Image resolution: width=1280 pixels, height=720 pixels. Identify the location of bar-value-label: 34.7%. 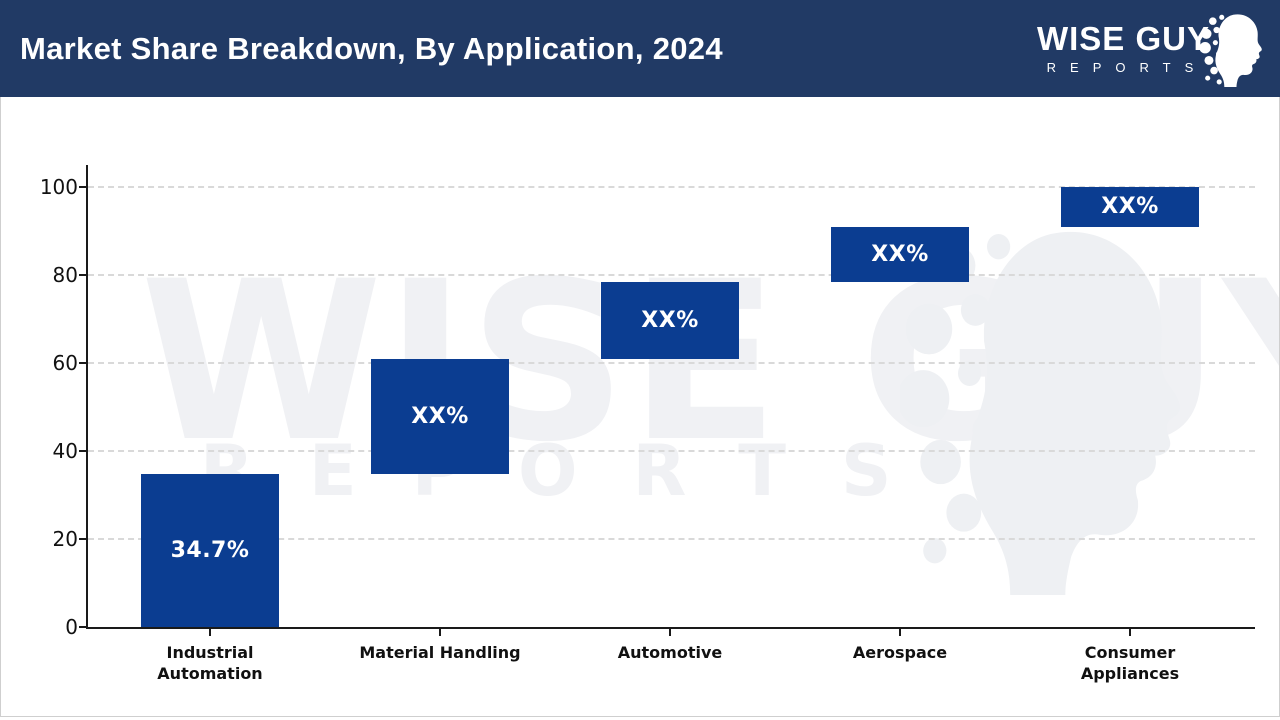
(210, 551).